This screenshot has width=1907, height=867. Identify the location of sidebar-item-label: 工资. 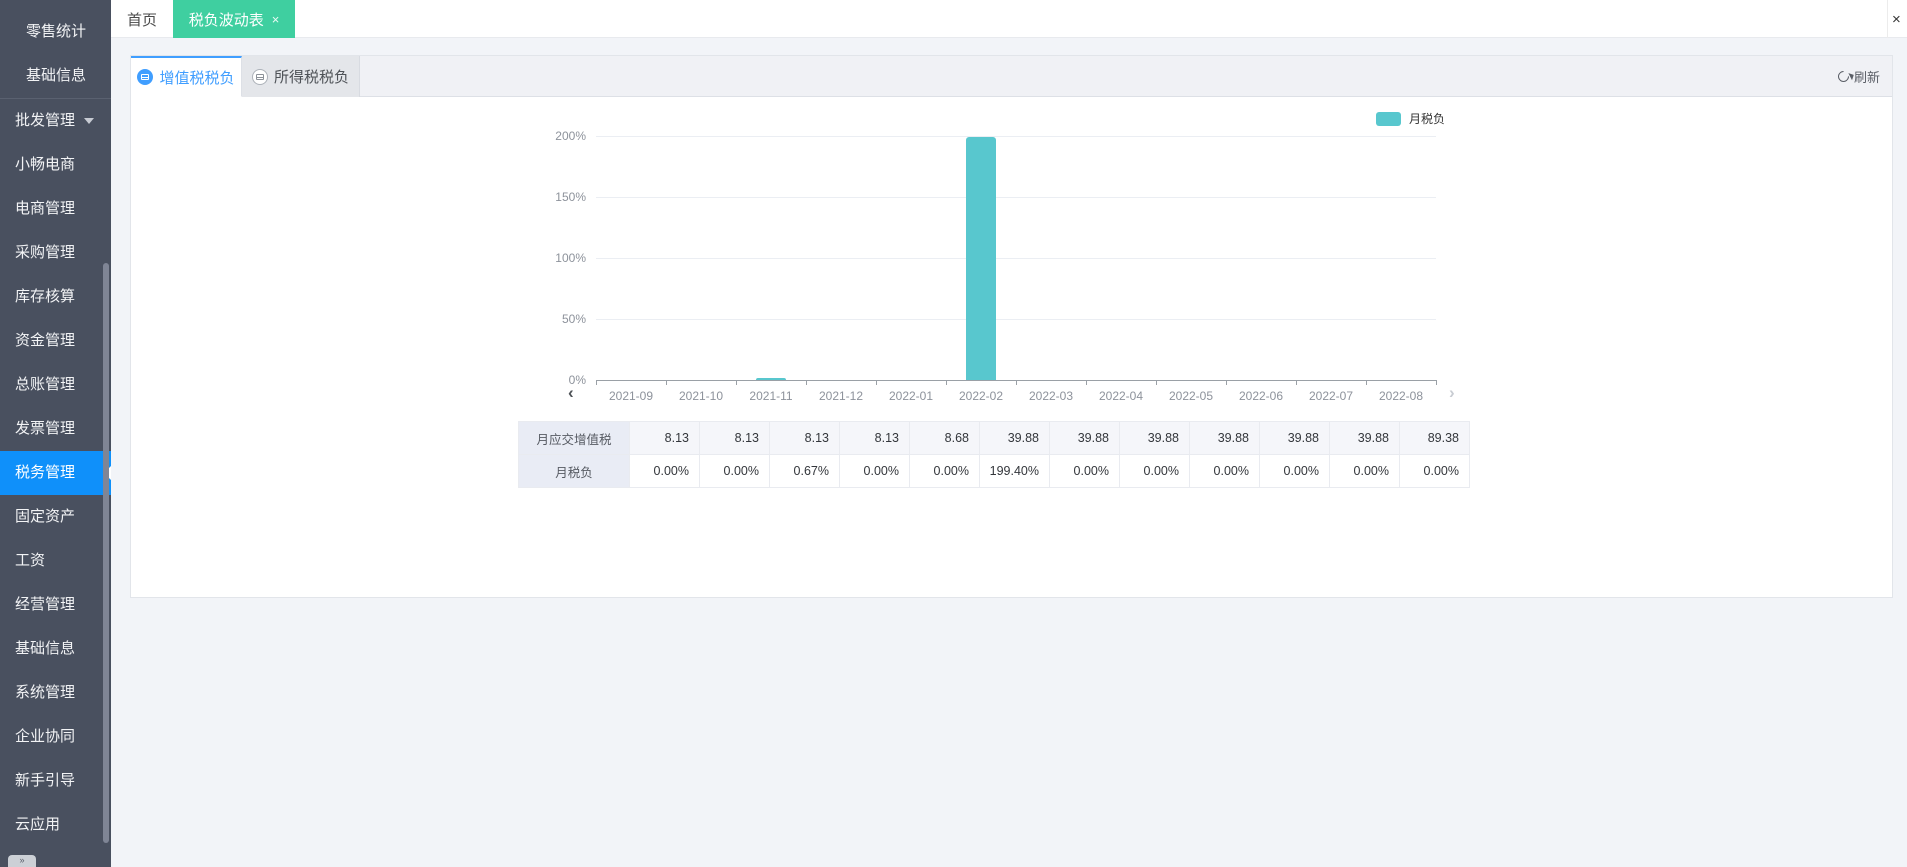
(30, 560).